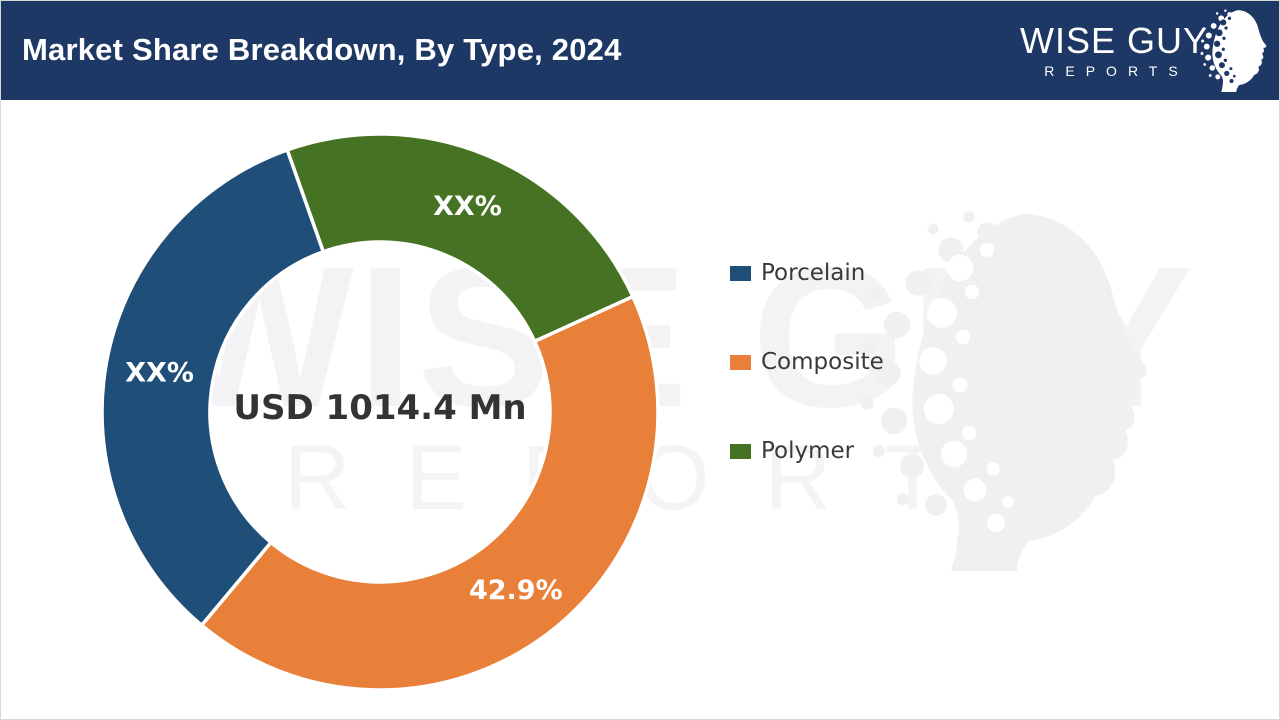 This screenshot has height=720, width=1280. Describe the element at coordinates (460, 238) in the screenshot. I see `slice-polymer` at that location.